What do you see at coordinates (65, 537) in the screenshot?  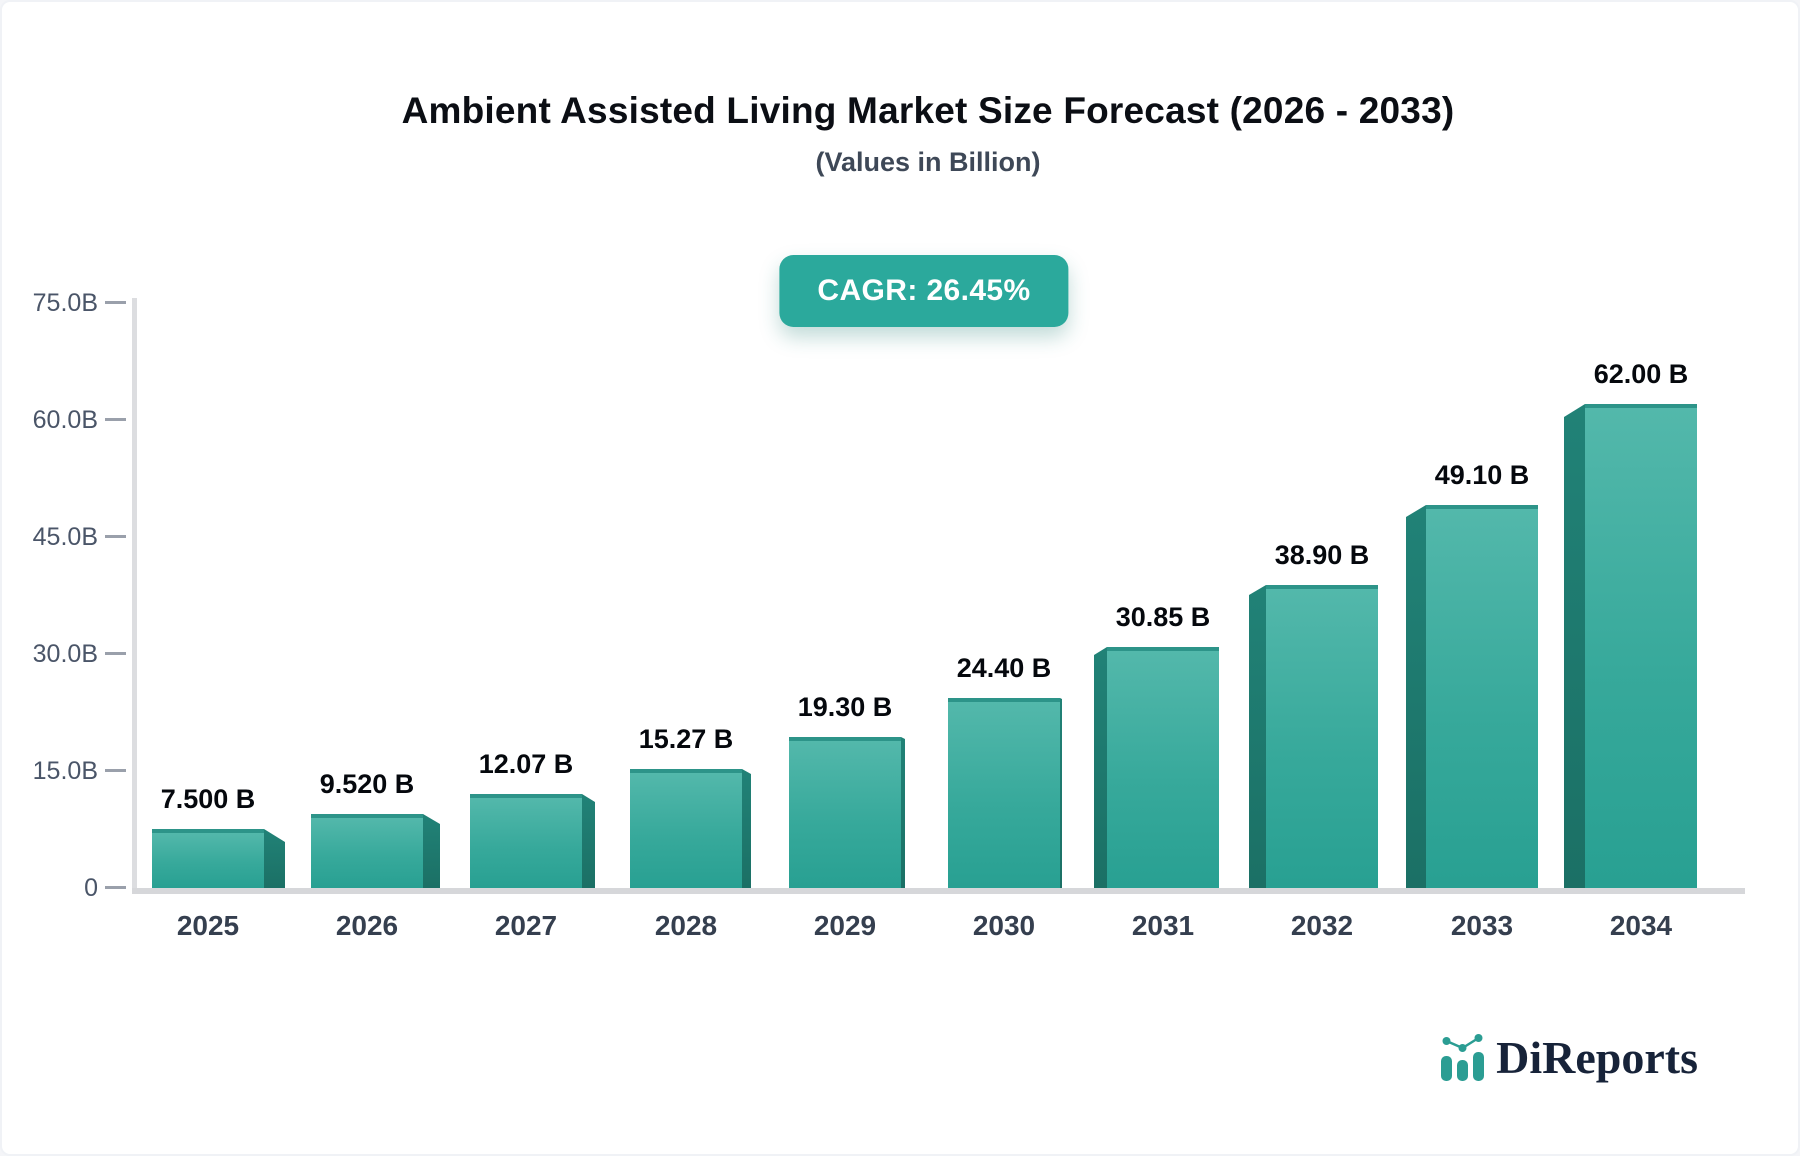 I see `y-axis-tick-label: 45.0B` at bounding box center [65, 537].